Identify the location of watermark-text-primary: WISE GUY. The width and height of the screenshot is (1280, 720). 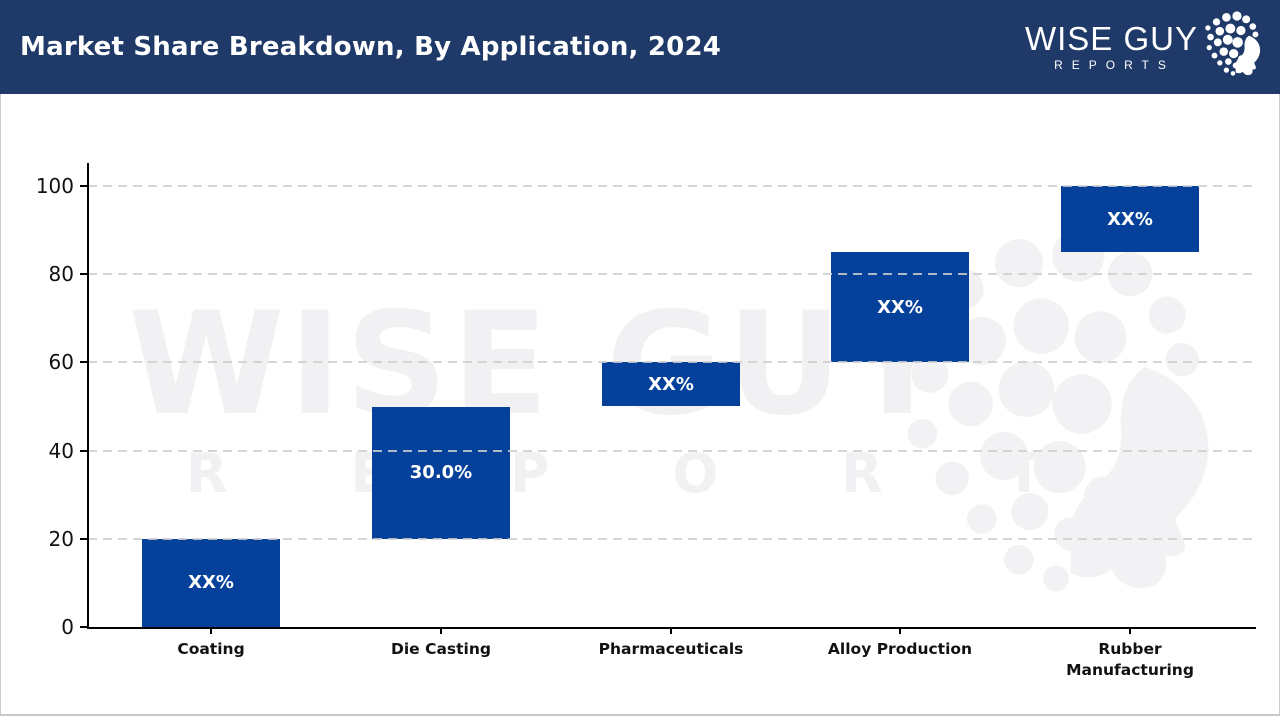
(540, 364).